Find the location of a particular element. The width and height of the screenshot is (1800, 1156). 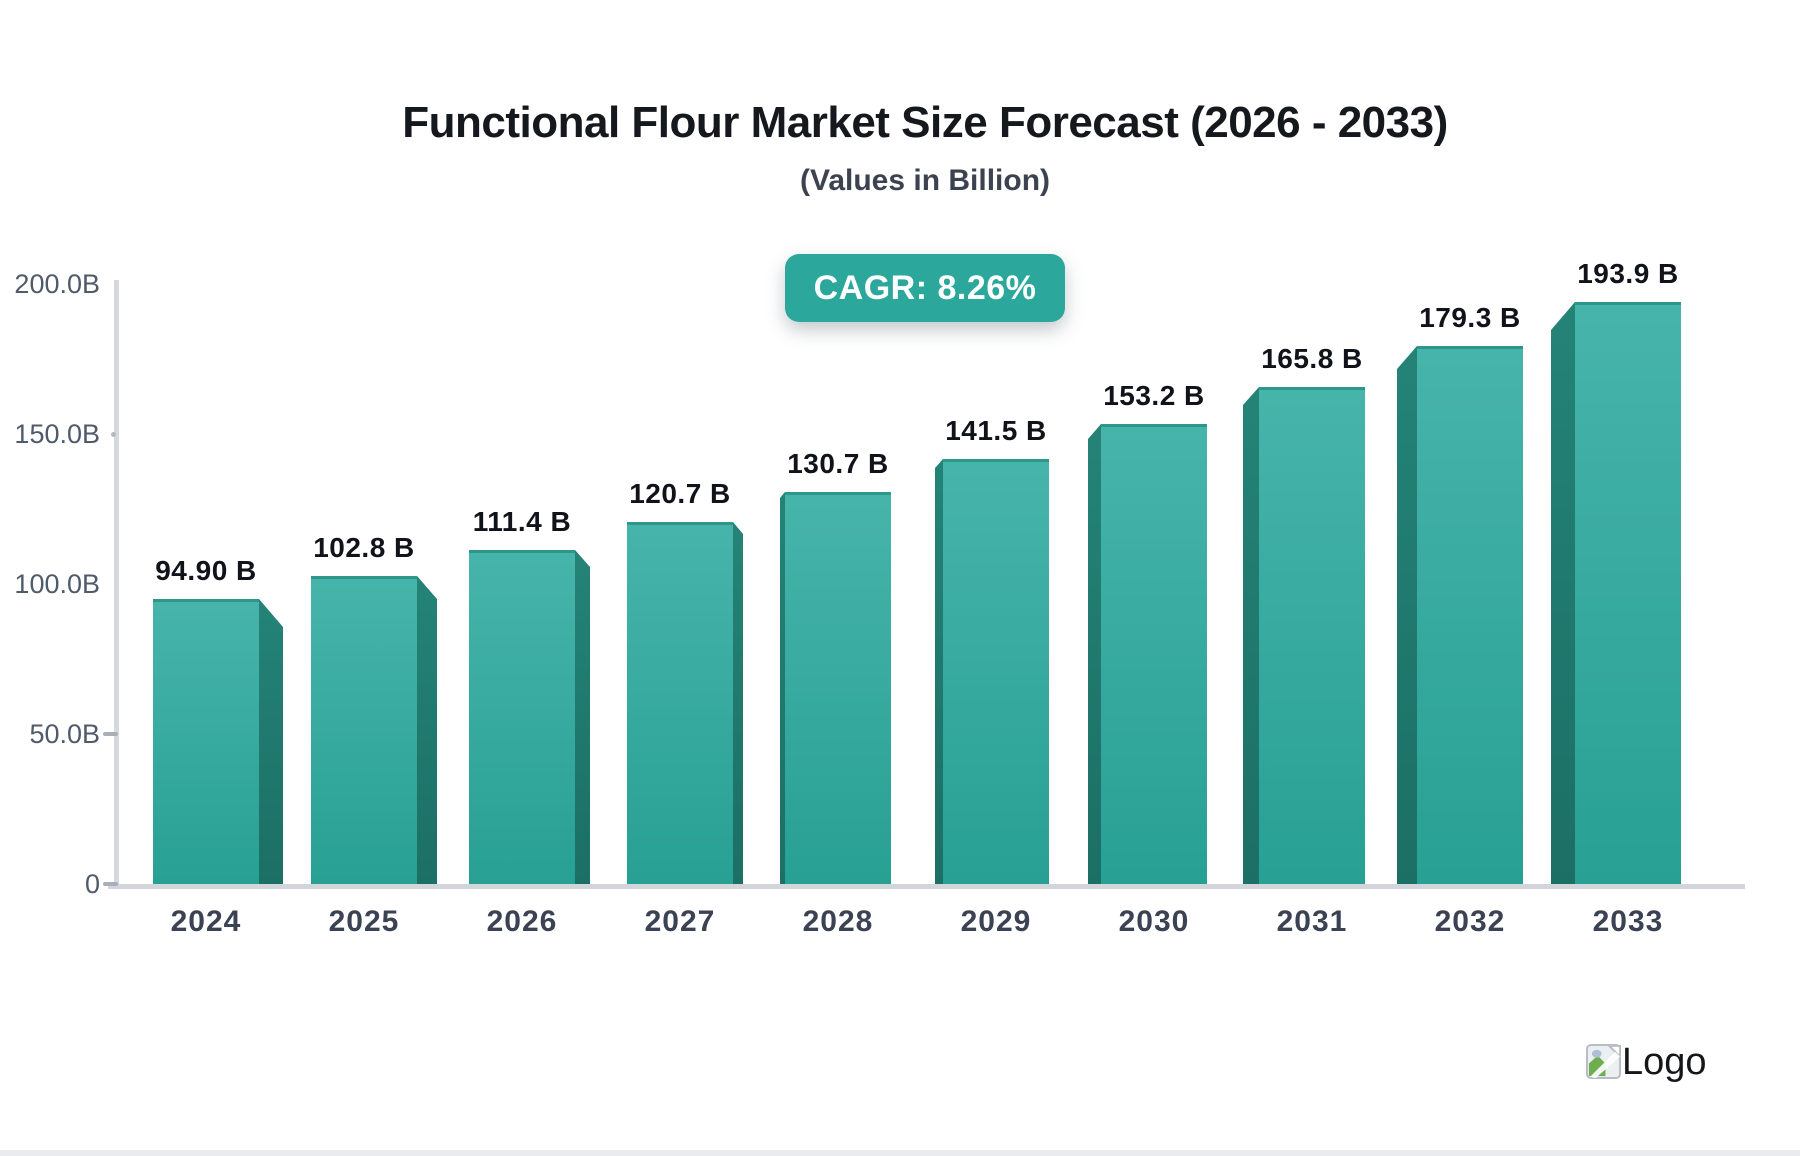

bar-2028 is located at coordinates (835, 688).